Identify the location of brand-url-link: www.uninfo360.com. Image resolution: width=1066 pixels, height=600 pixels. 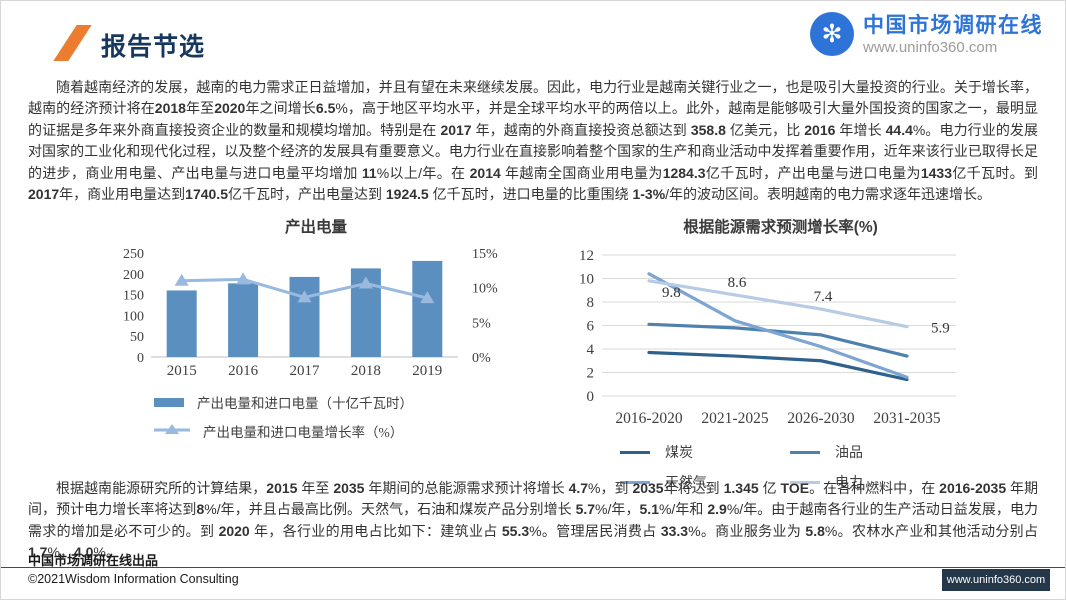
(930, 47).